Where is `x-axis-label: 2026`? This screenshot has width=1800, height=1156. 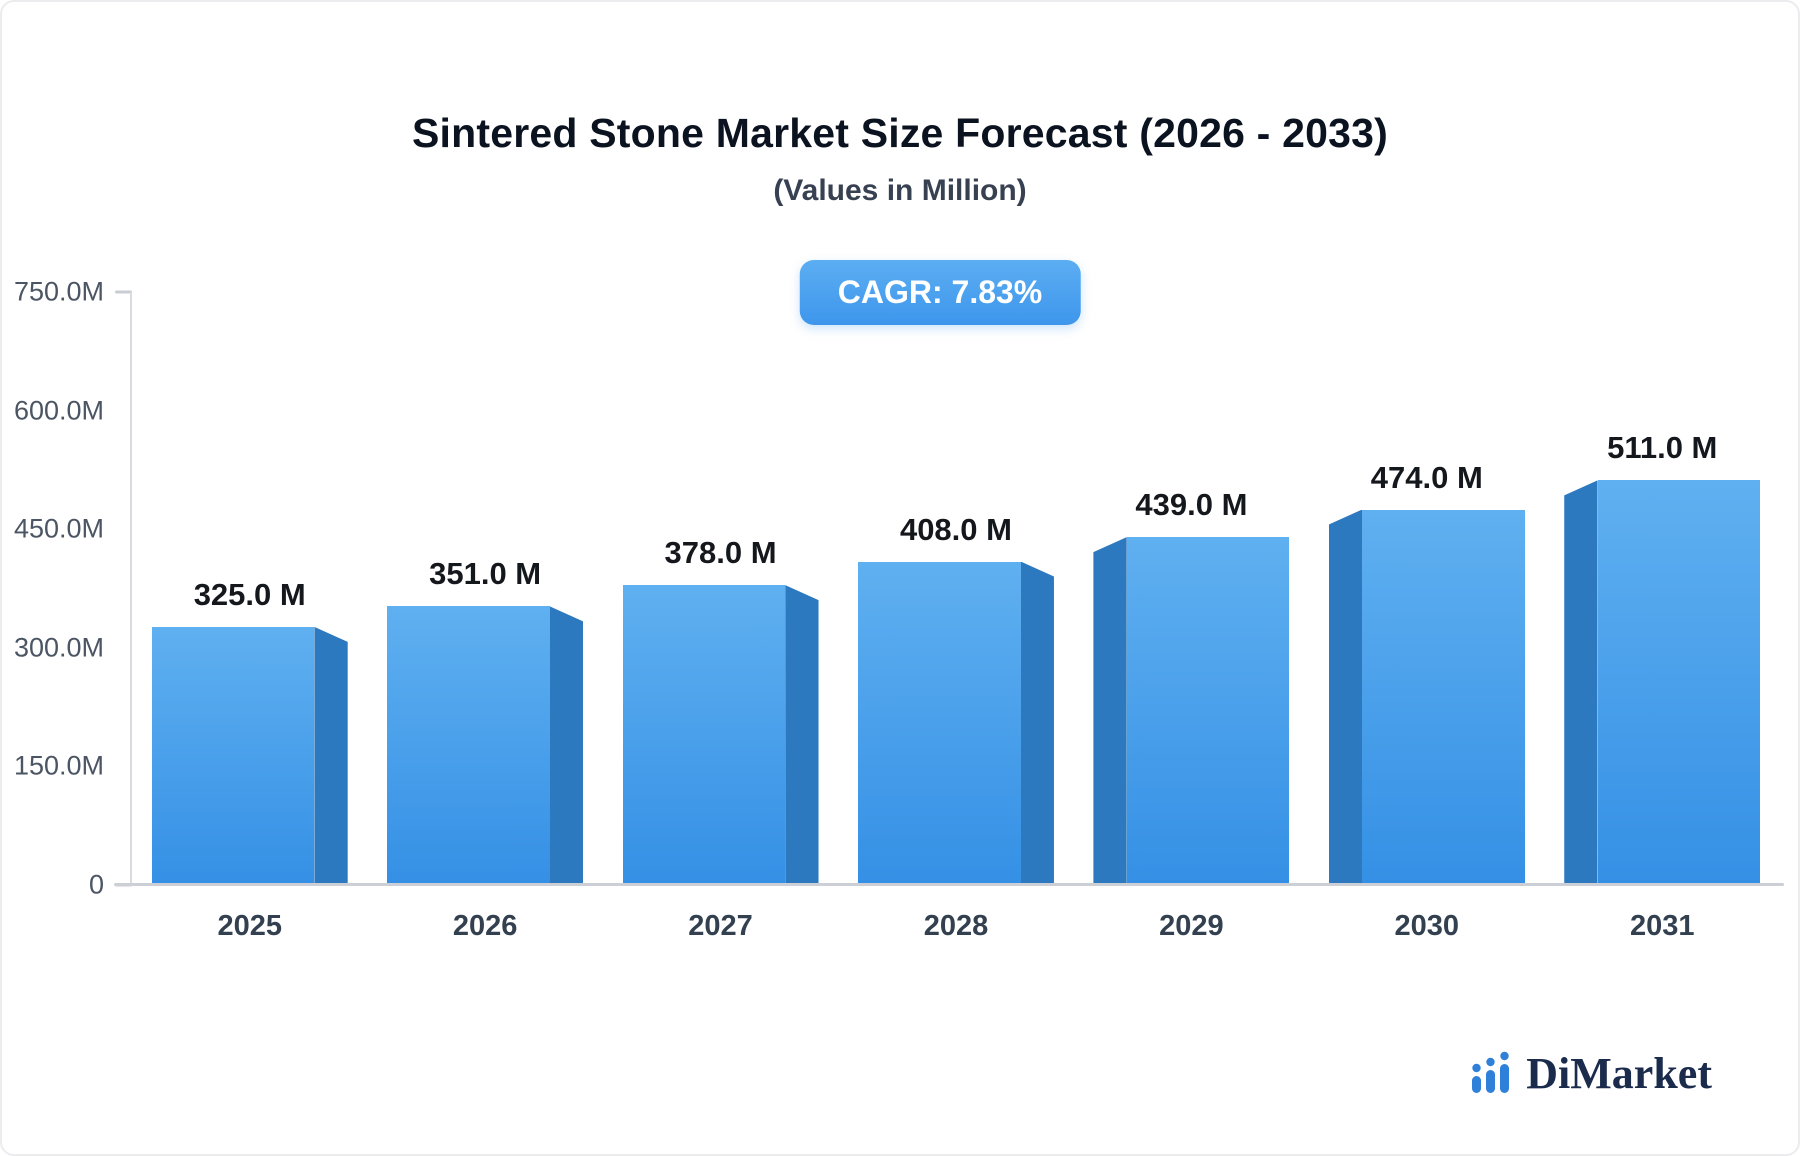 x-axis-label: 2026 is located at coordinates (485, 926).